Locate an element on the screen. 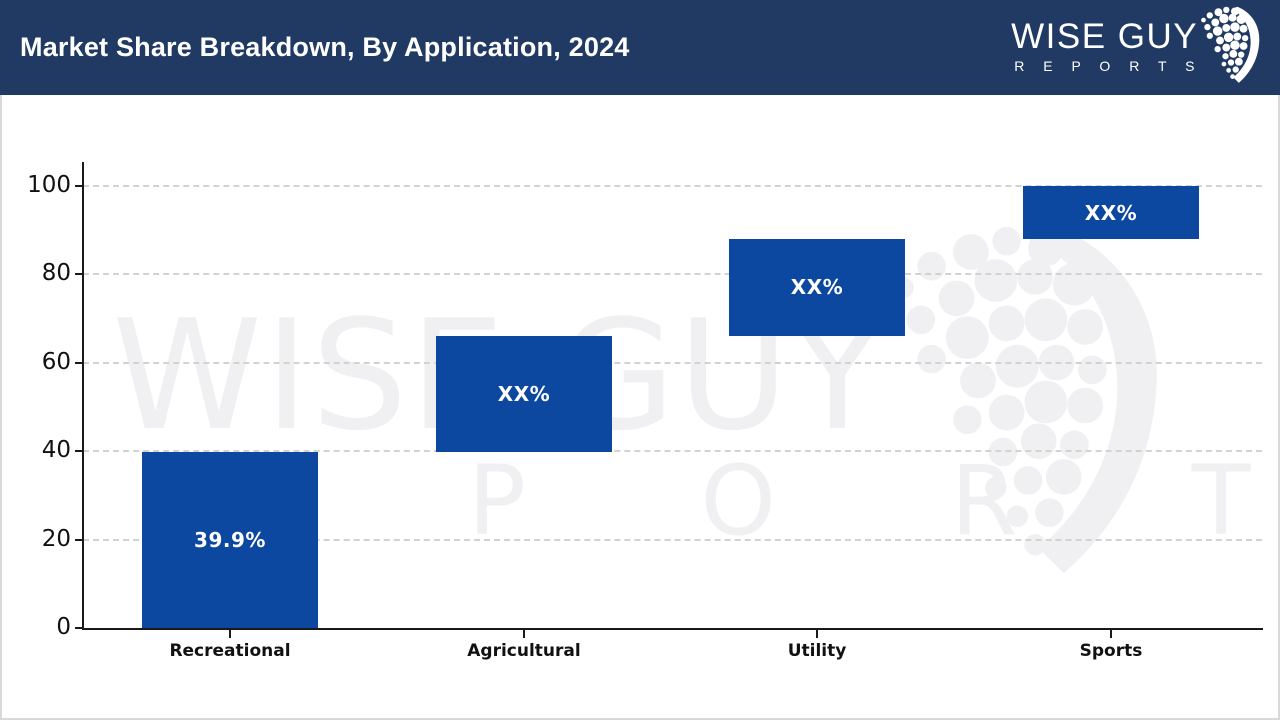  y-tick-label: 100 is located at coordinates (49, 185).